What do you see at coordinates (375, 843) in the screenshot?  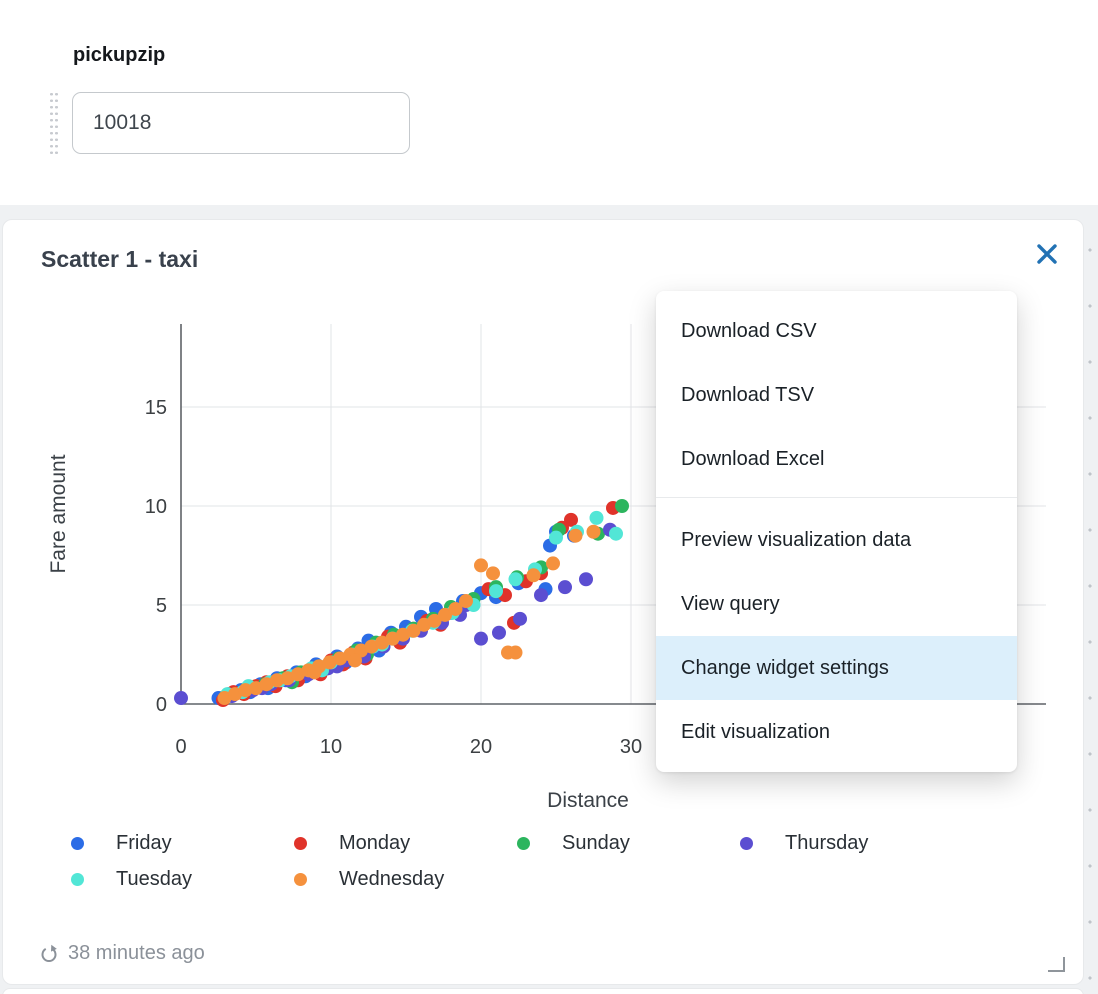 I see `legend-label: Monday` at bounding box center [375, 843].